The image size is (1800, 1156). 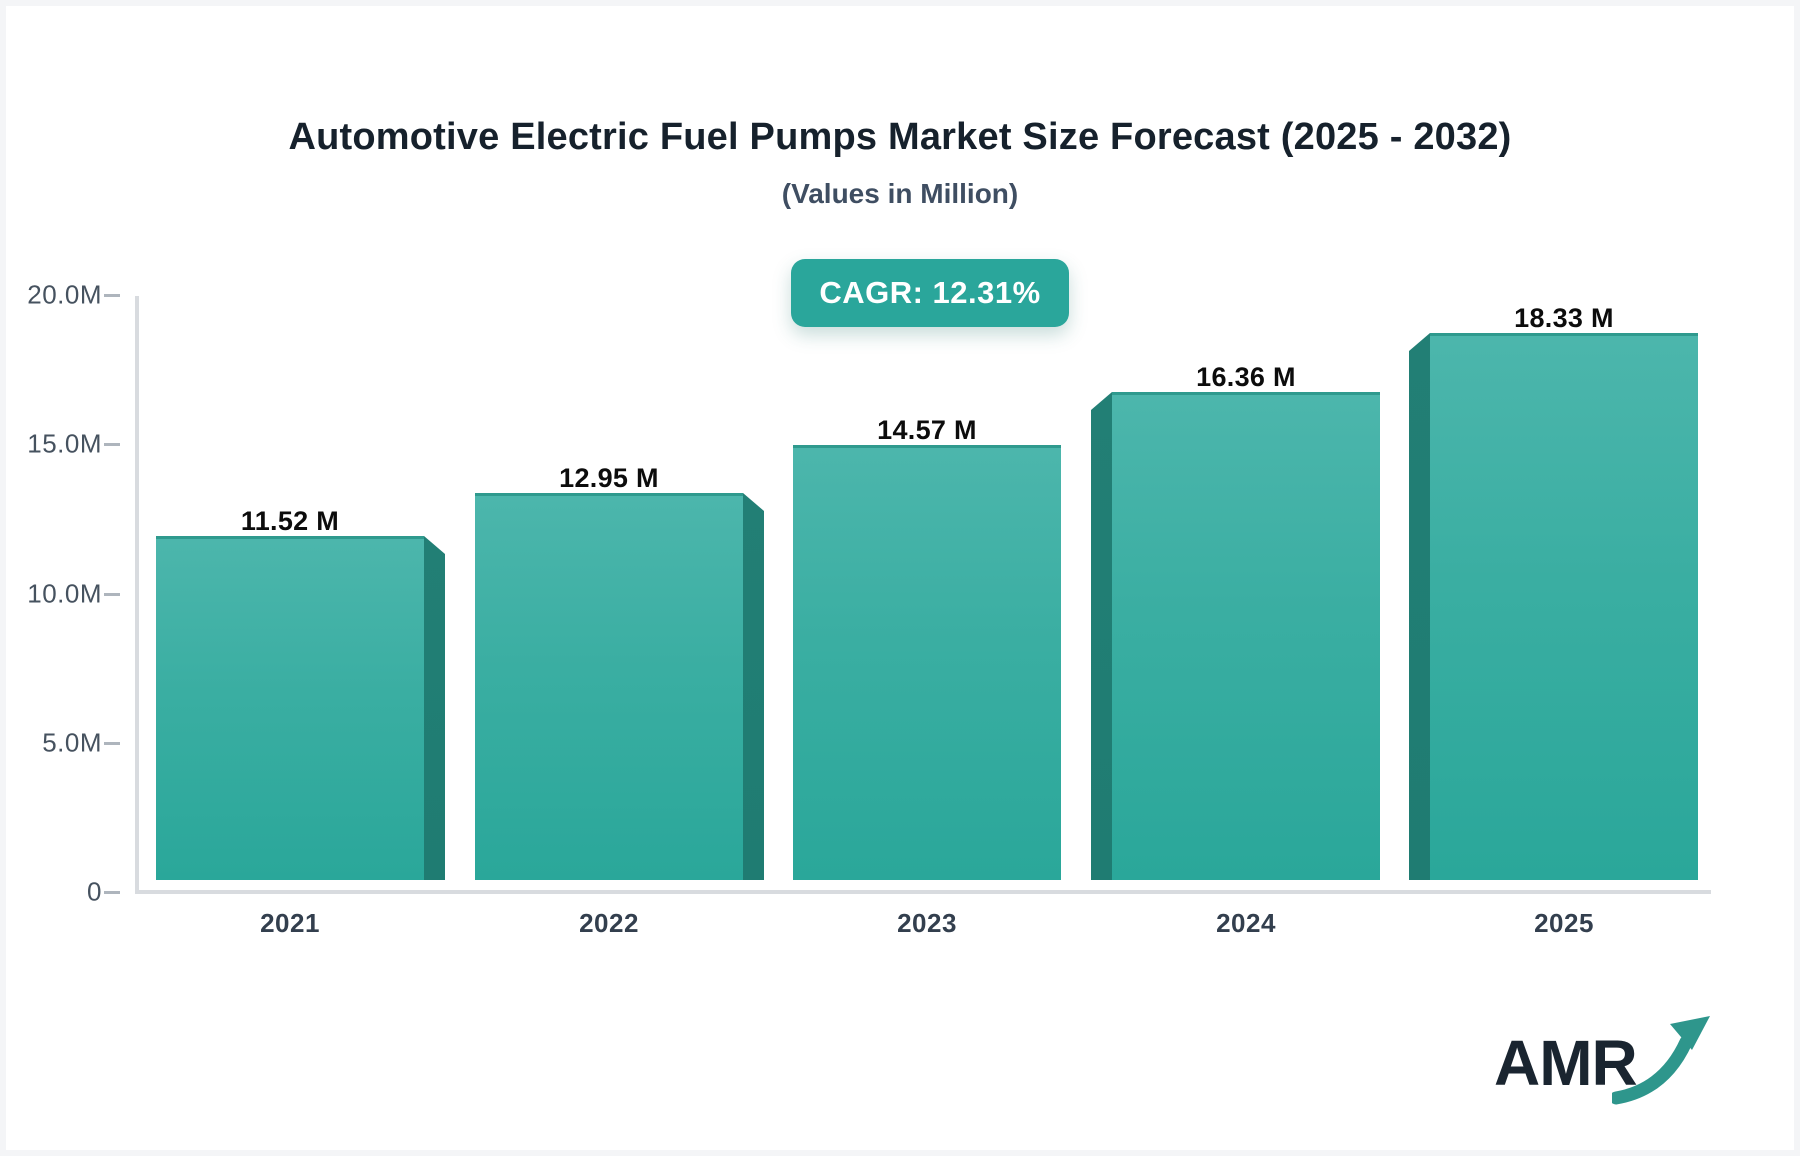 What do you see at coordinates (1661, 1060) in the screenshot?
I see `growth-arrow-icon` at bounding box center [1661, 1060].